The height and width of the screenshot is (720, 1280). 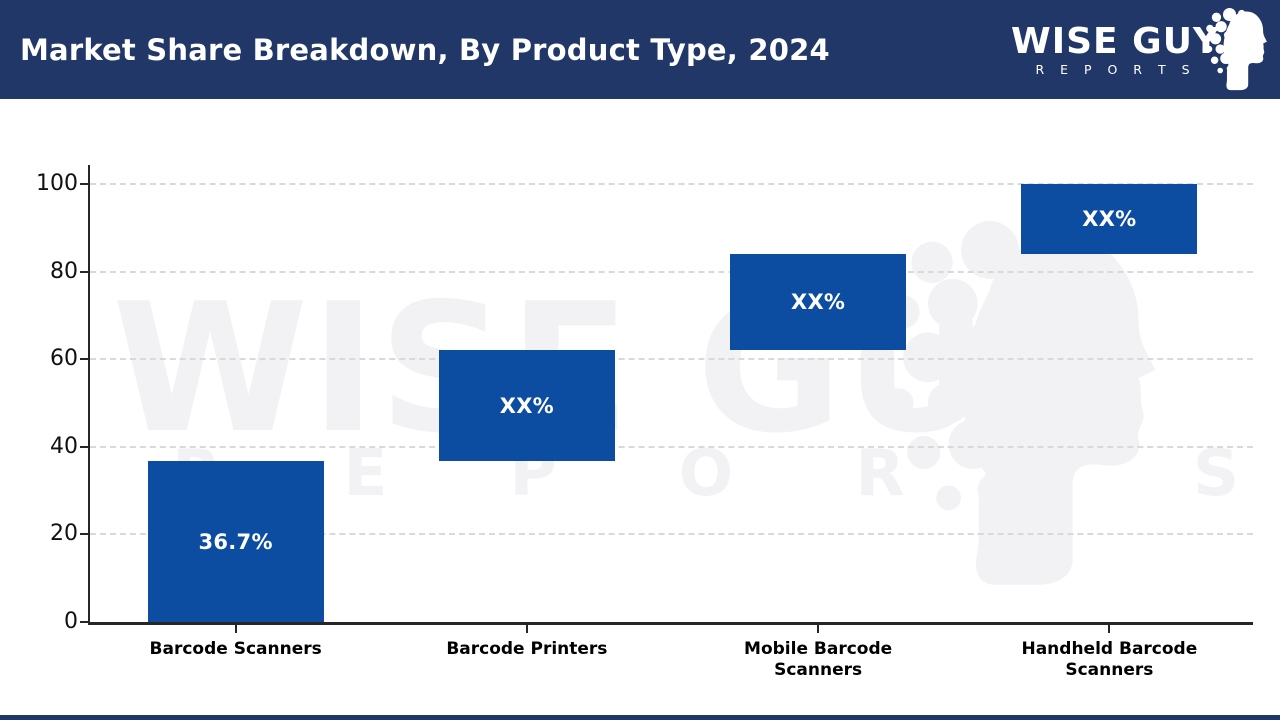 I want to click on watermark-tagline: R E P O R T S, so click(x=726, y=474).